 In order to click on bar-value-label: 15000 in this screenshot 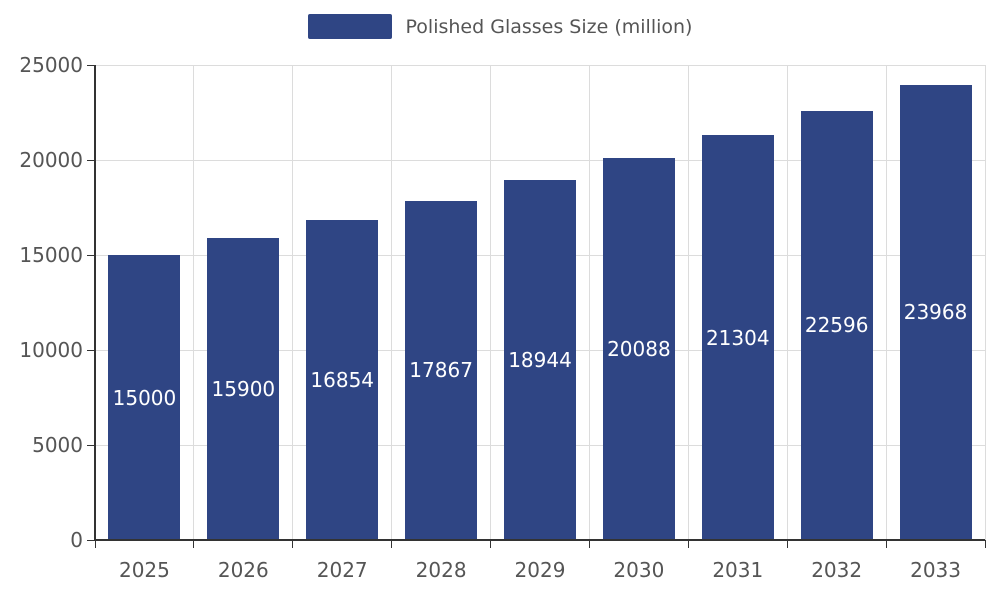, I will do `click(144, 397)`.